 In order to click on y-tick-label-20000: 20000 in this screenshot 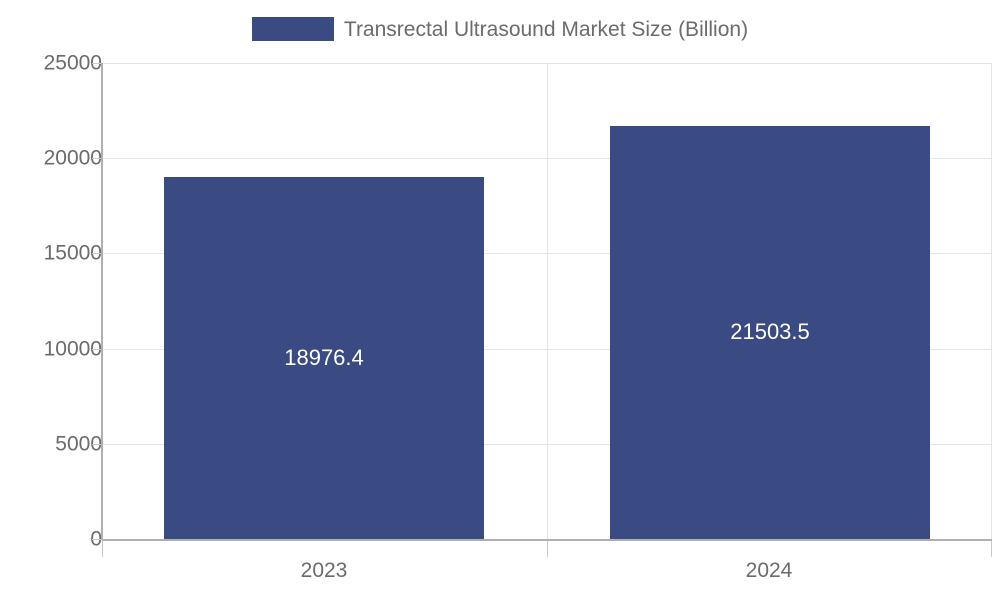, I will do `click(72, 158)`.